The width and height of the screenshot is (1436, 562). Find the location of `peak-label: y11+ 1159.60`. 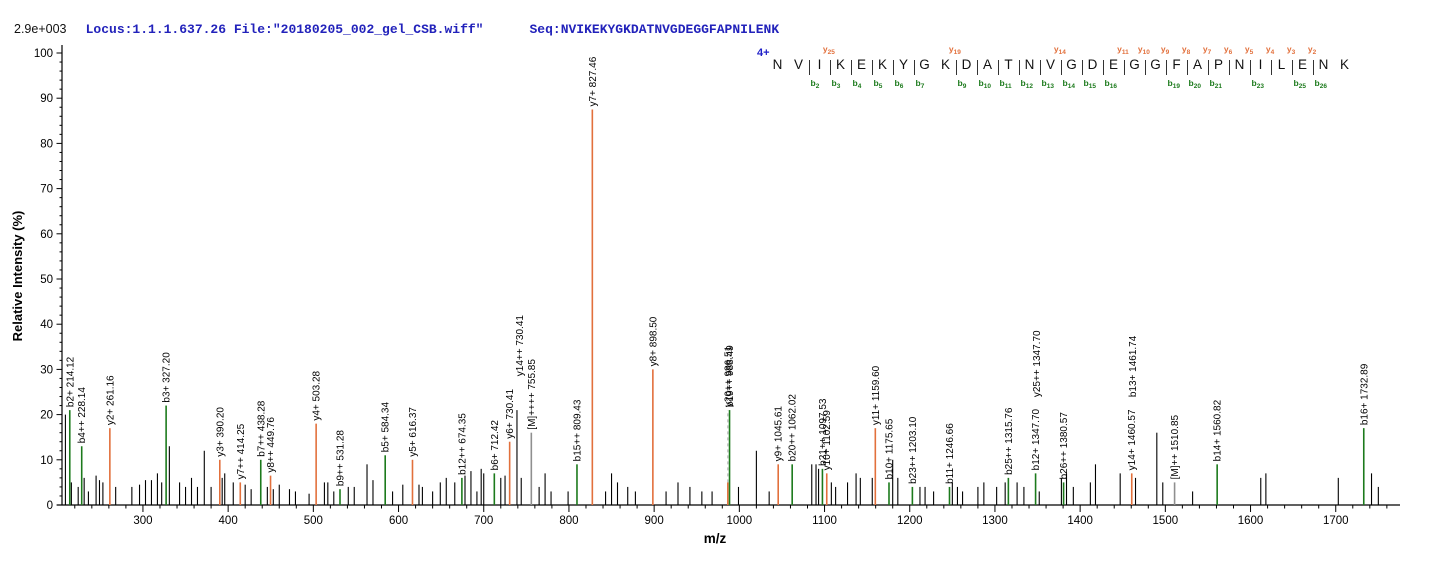

peak-label: y11+ 1159.60 is located at coordinates (876, 395).